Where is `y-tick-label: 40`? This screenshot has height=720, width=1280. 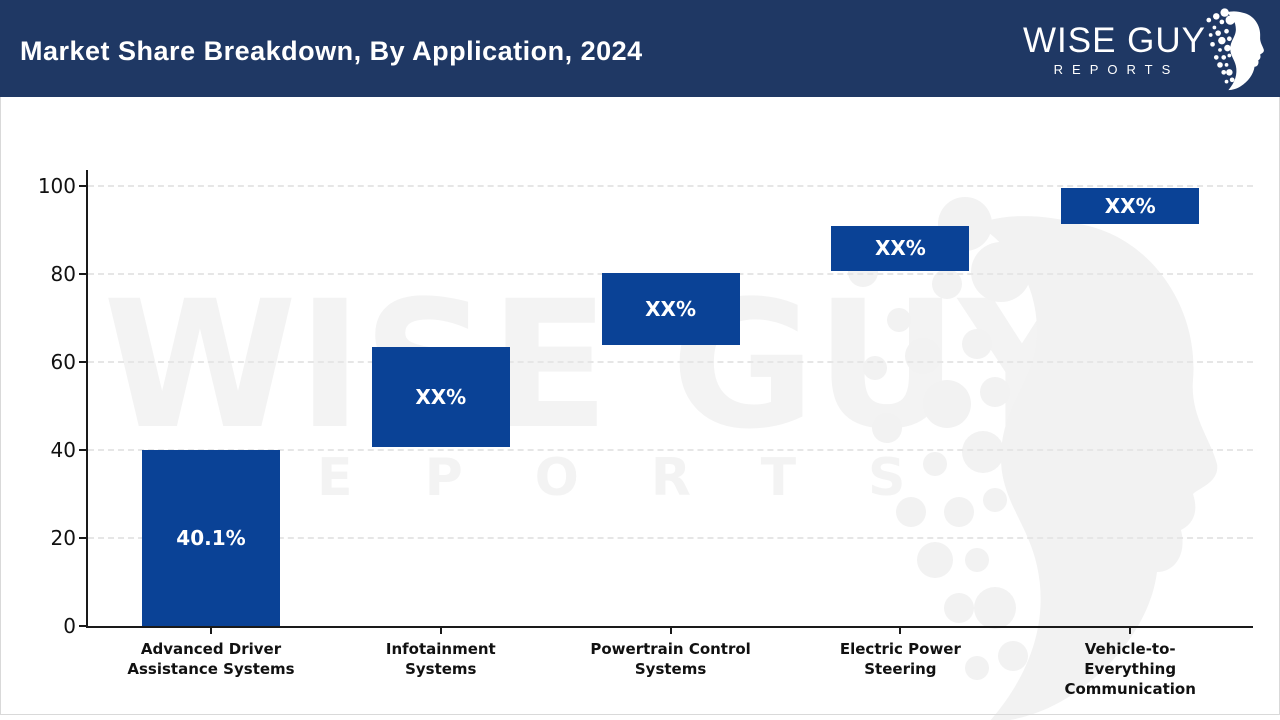
y-tick-label: 40 is located at coordinates (63, 450).